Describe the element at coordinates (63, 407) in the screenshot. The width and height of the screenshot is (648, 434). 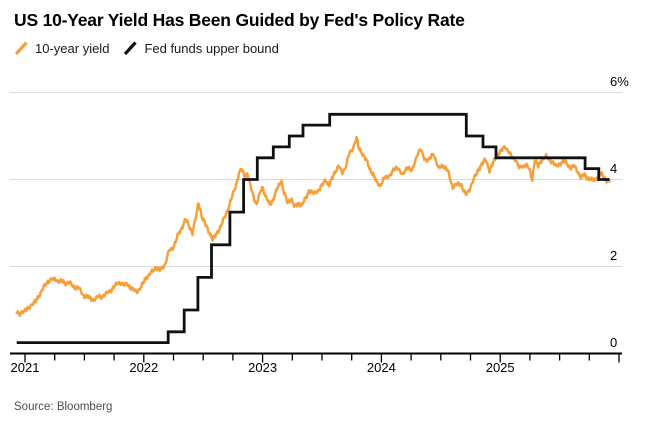
I see `source-note: Source: Bloomberg` at that location.